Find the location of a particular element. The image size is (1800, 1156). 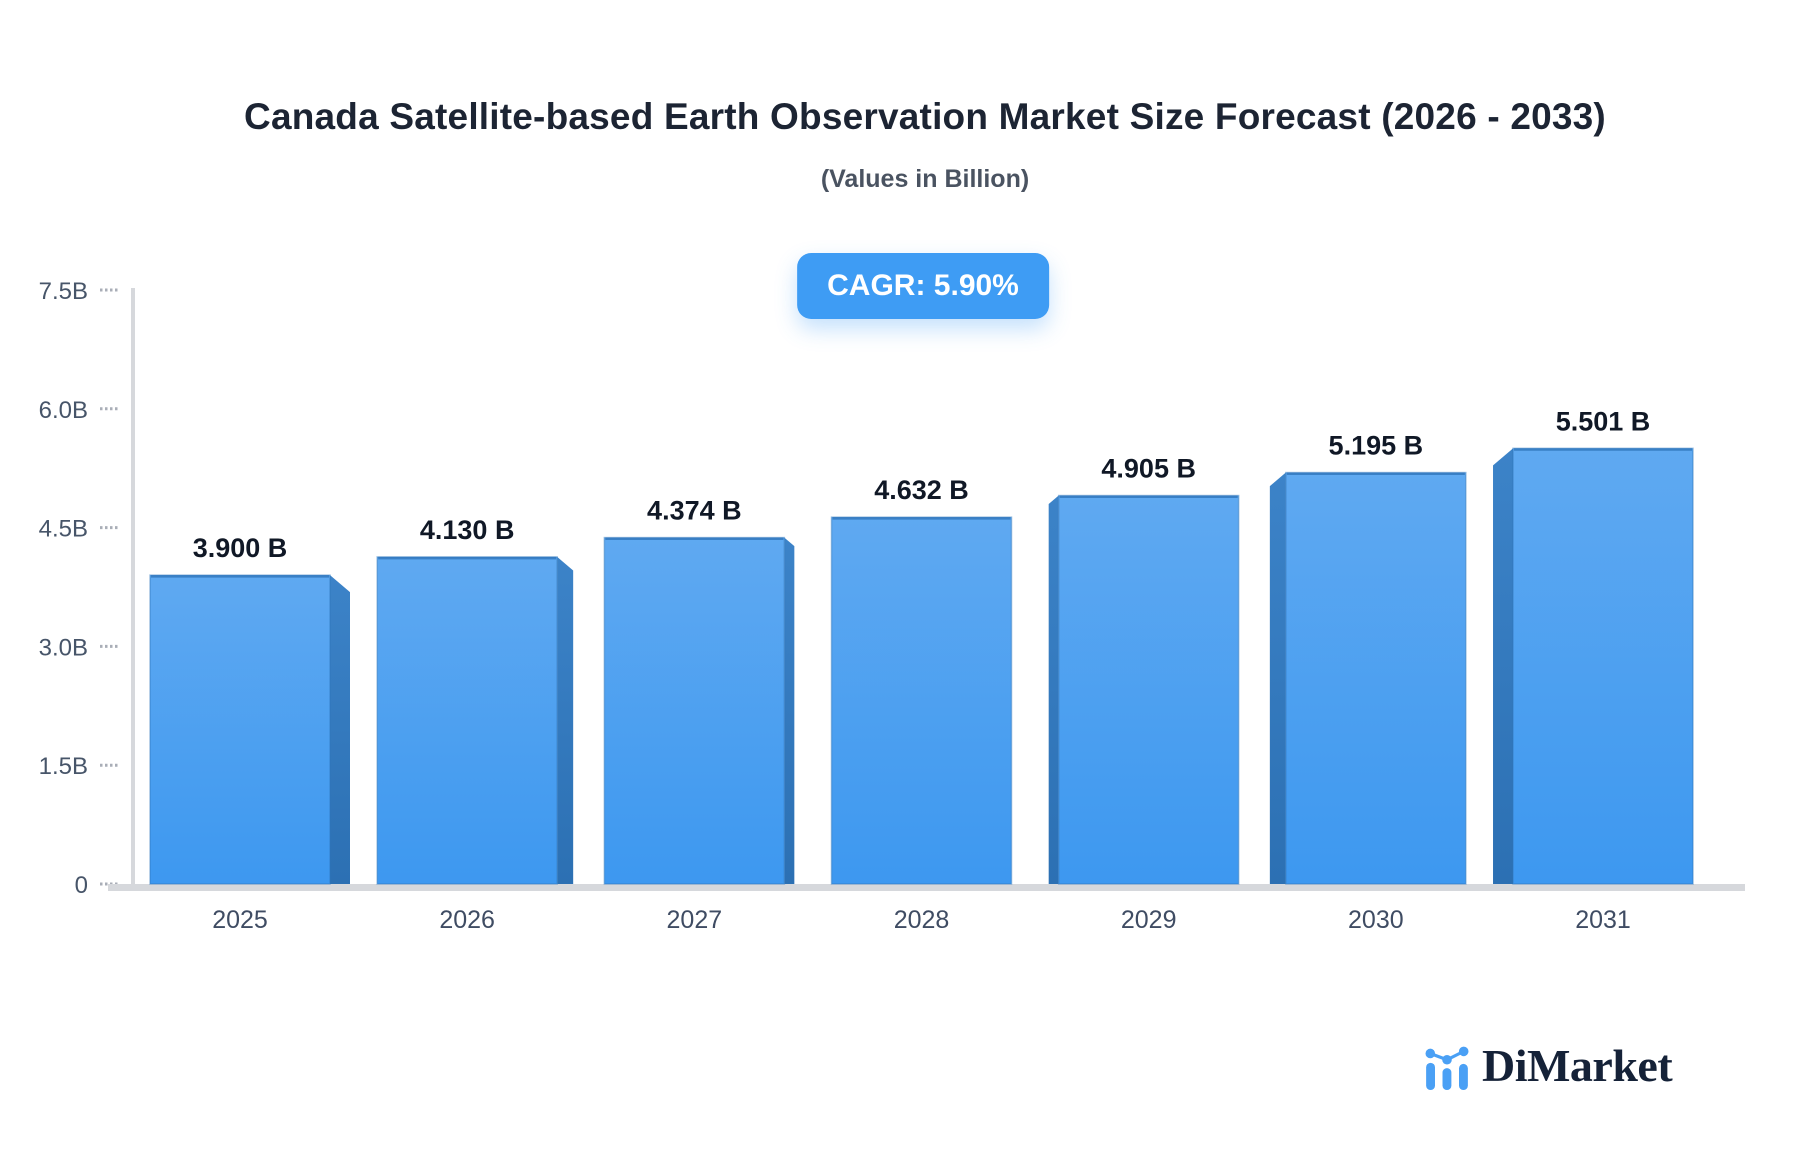

bar-value-label: 5.195 B is located at coordinates (1376, 446).